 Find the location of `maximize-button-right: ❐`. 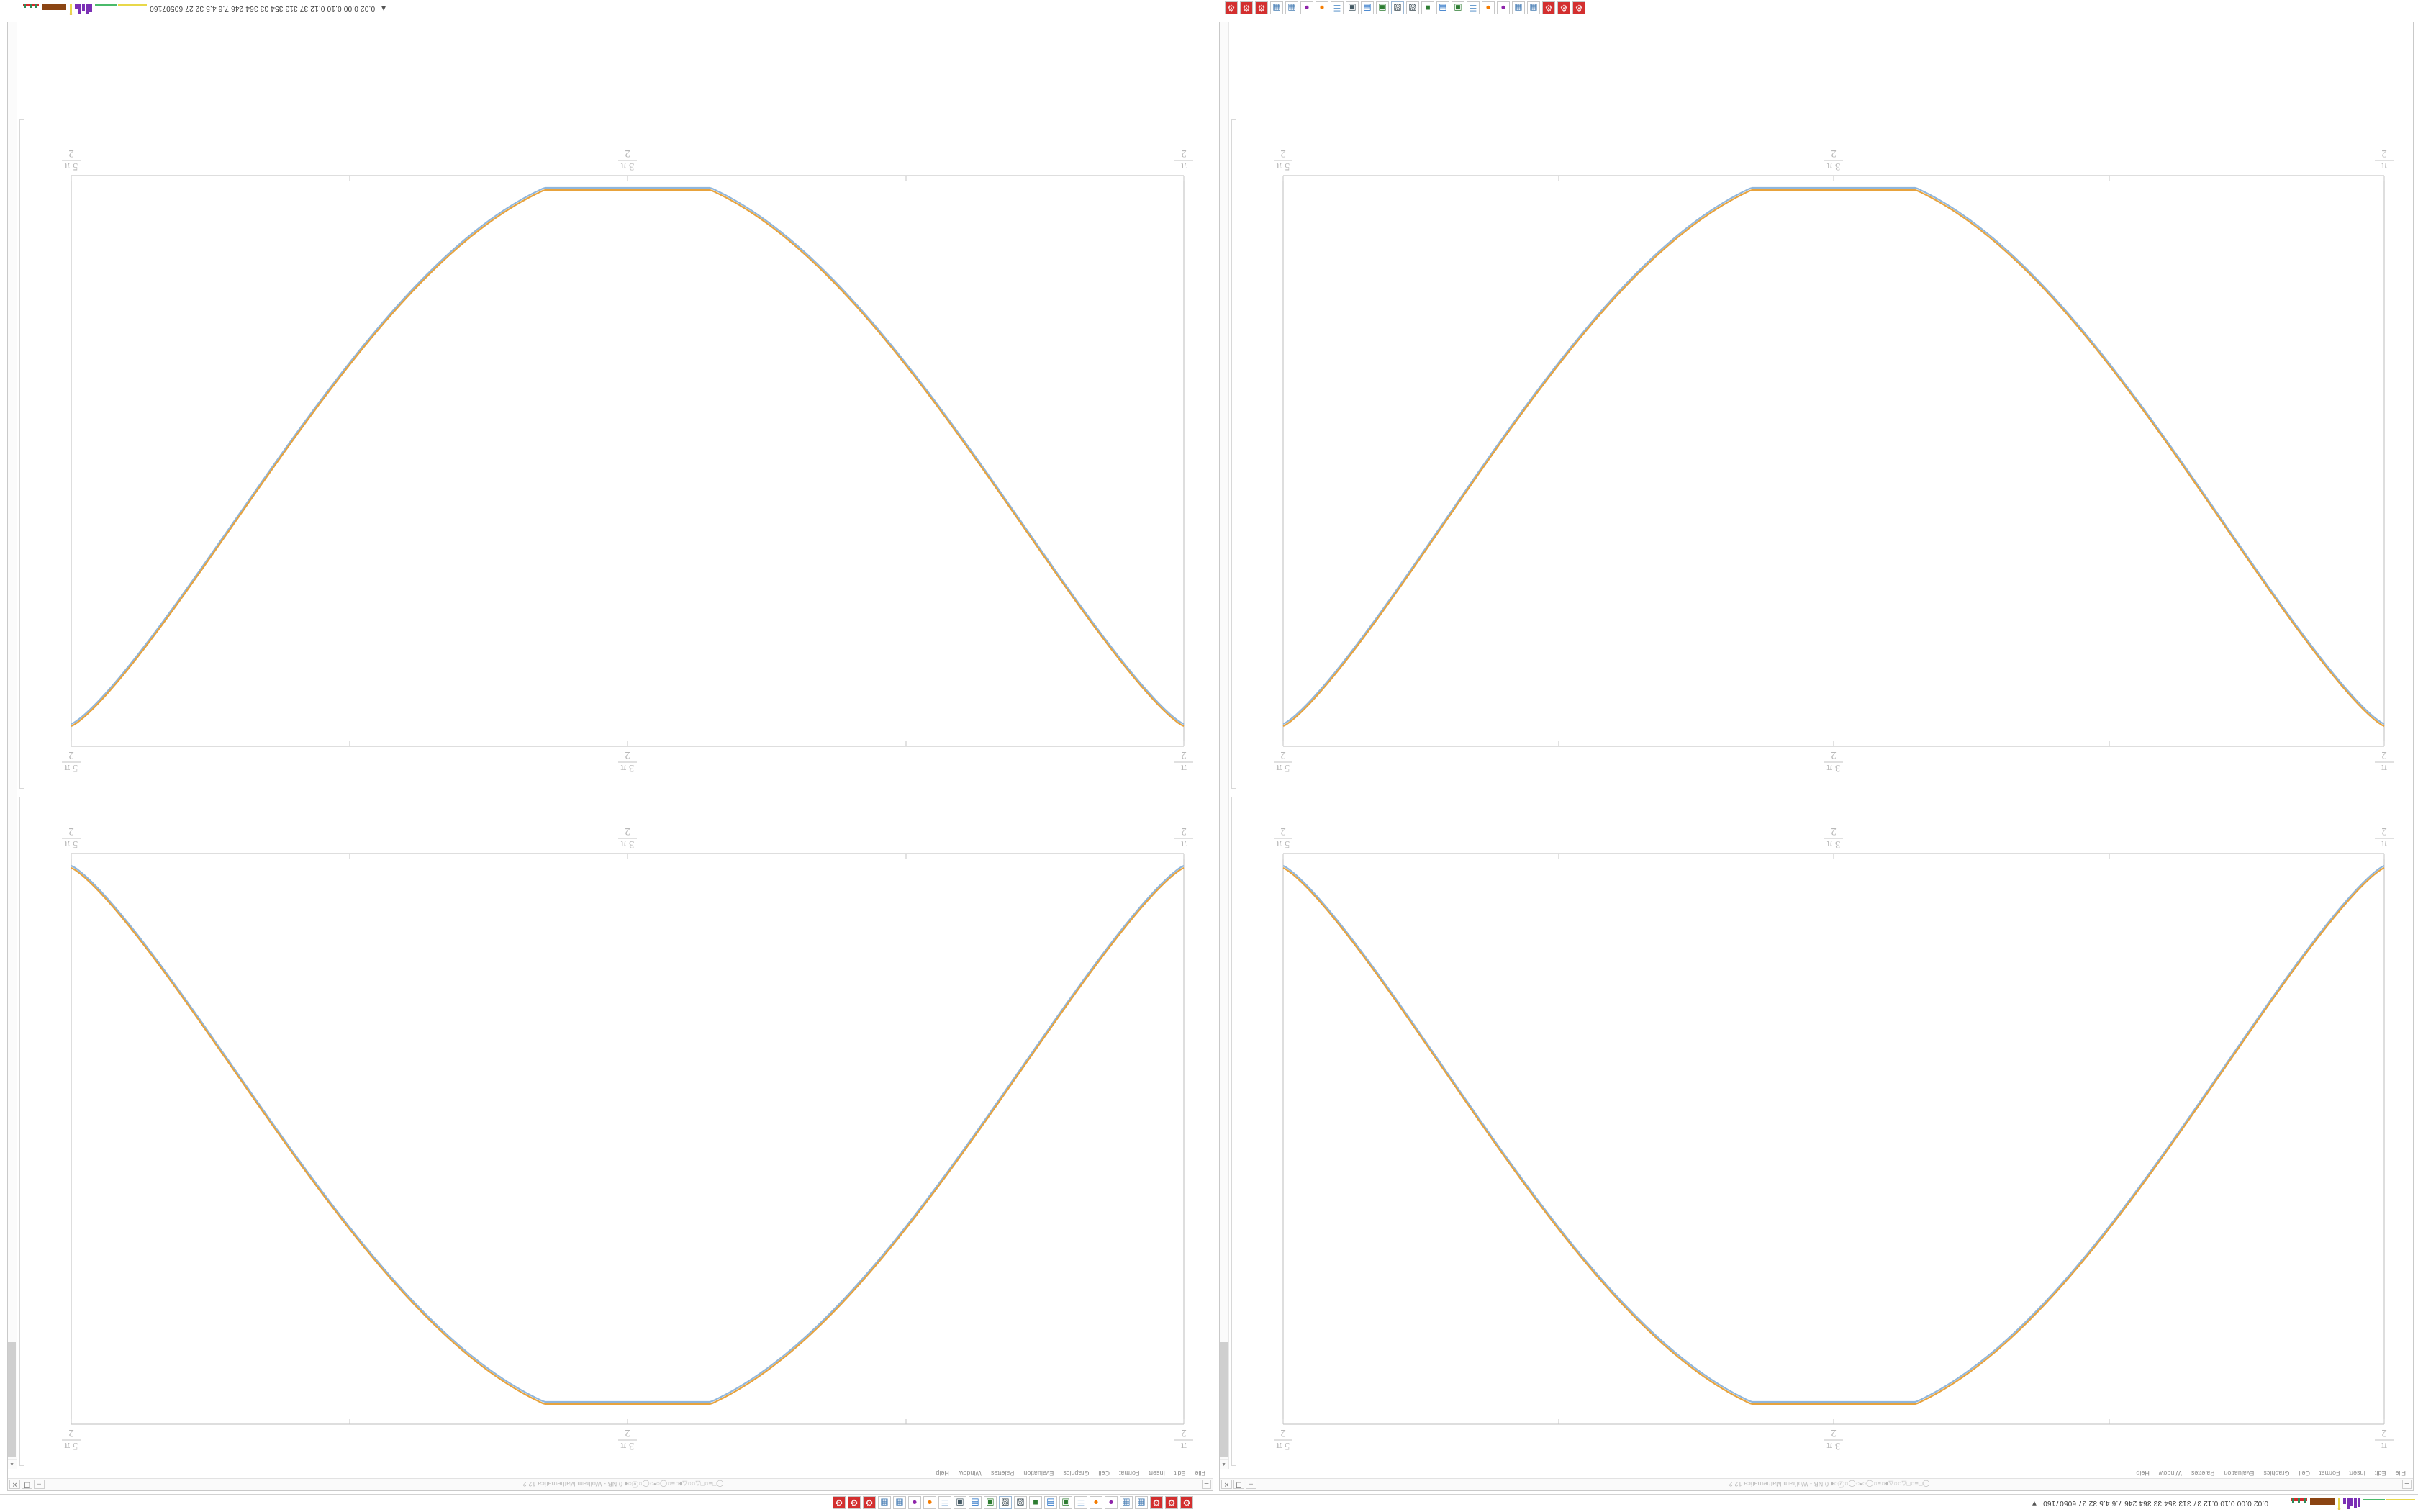

maximize-button-right: ❐ is located at coordinates (27, 1485).